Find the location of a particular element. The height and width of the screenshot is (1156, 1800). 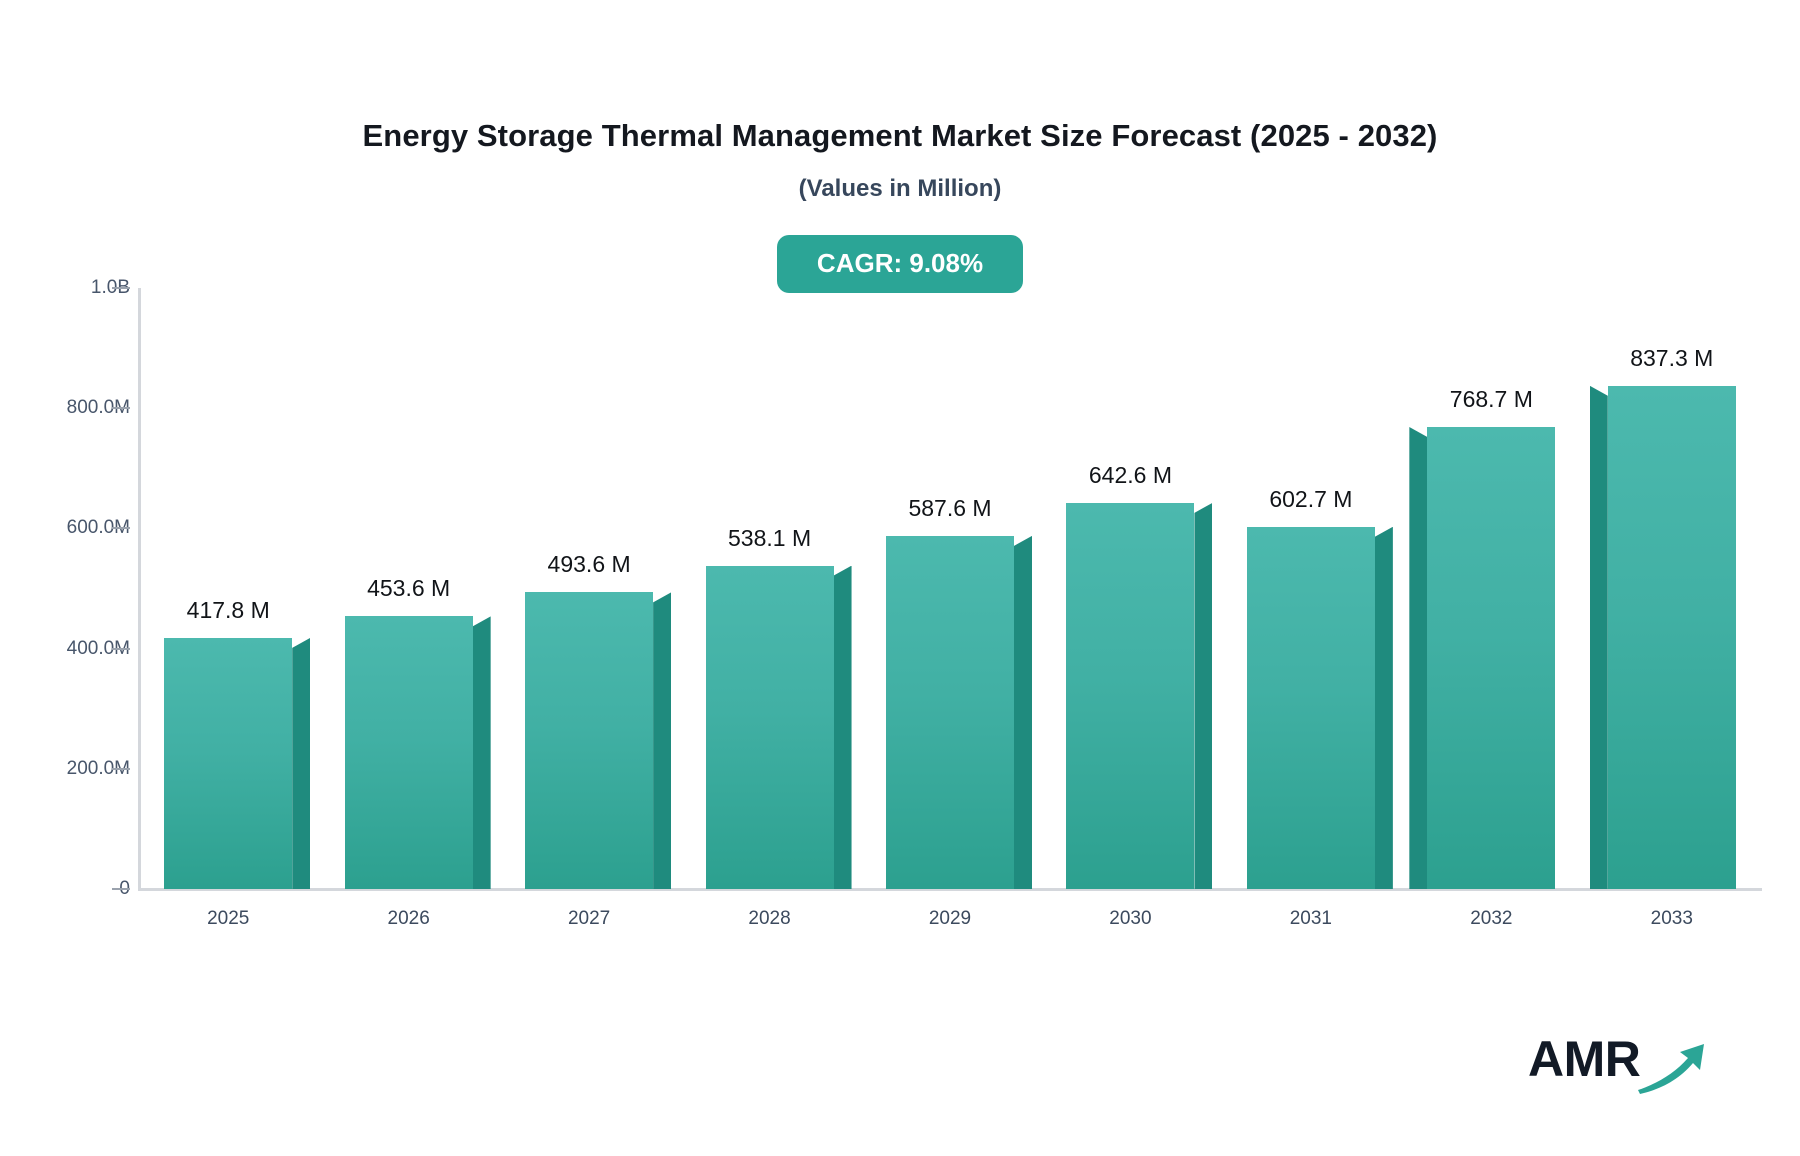

bar-value-label: 642.6 M is located at coordinates (1130, 474).